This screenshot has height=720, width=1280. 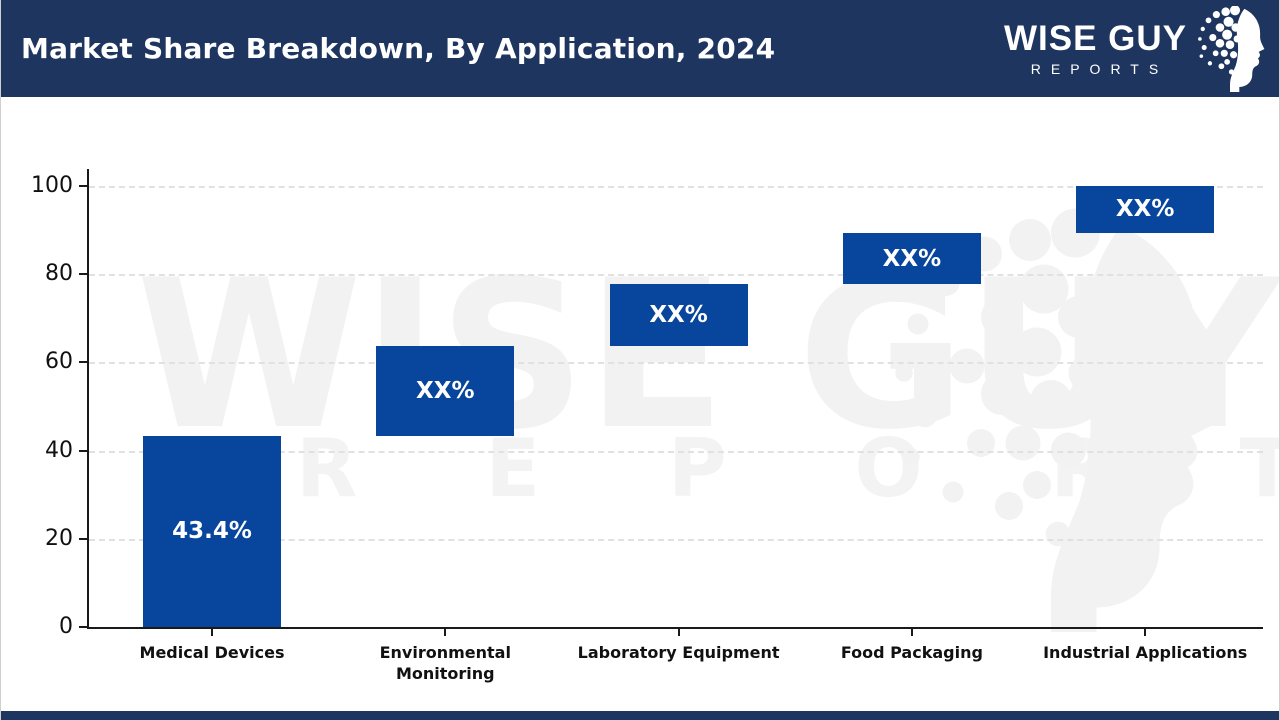 What do you see at coordinates (1095, 38) in the screenshot?
I see `logo-wiseguy-text: WISE GUY` at bounding box center [1095, 38].